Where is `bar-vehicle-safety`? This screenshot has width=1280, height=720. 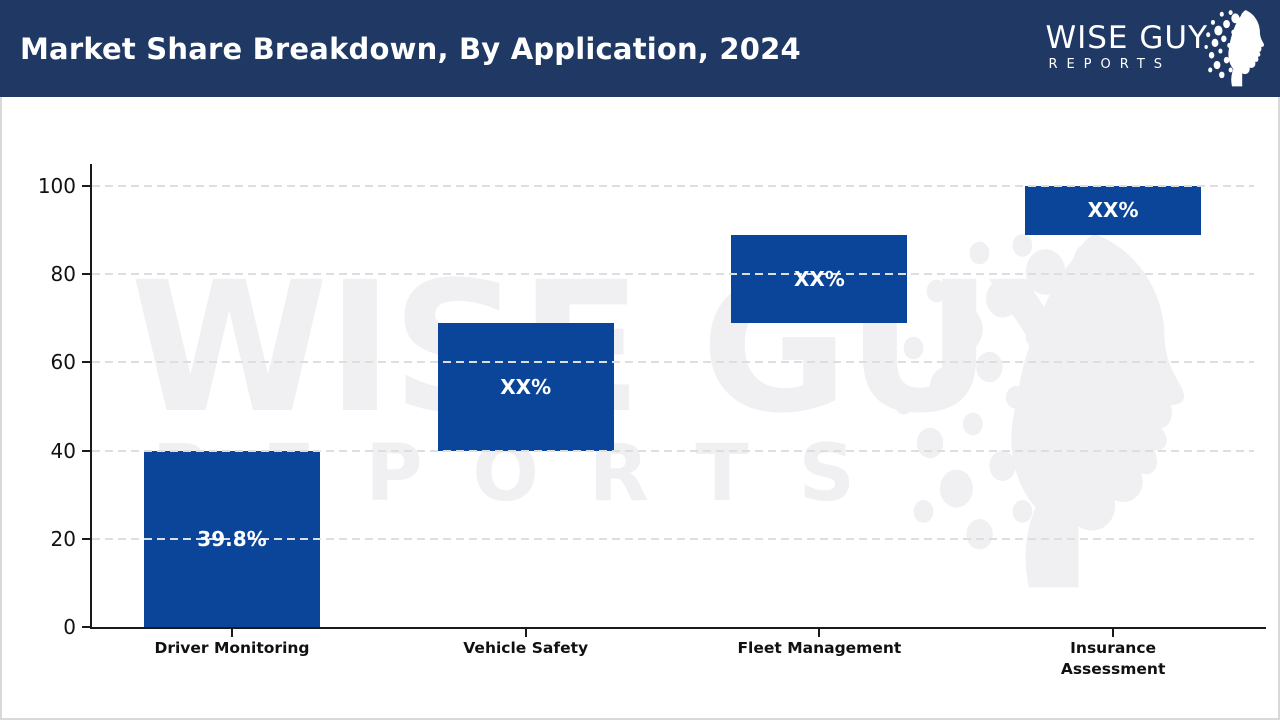
bar-vehicle-safety is located at coordinates (525, 387).